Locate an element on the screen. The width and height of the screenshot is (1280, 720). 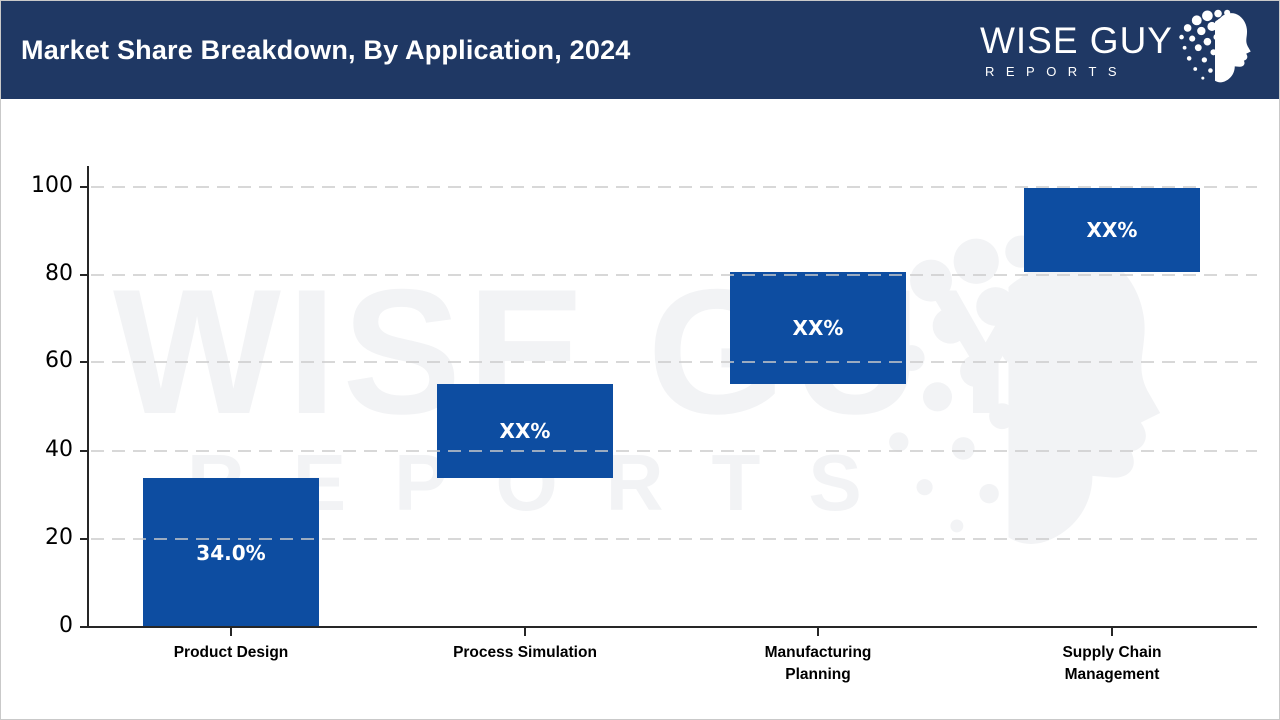
bar-value-label: 34.0% is located at coordinates (231, 552).